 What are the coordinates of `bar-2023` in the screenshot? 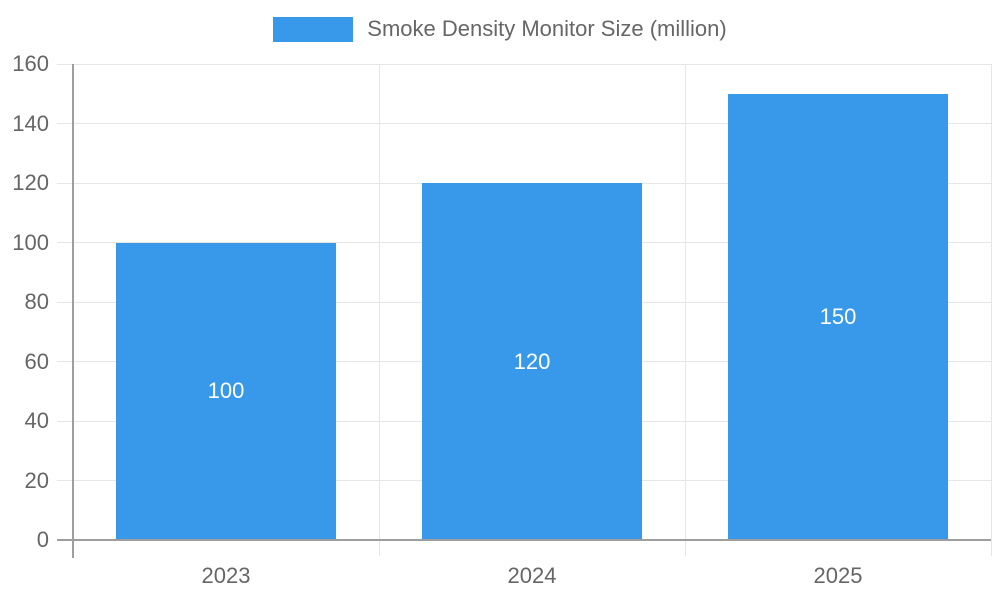 It's located at (226, 391).